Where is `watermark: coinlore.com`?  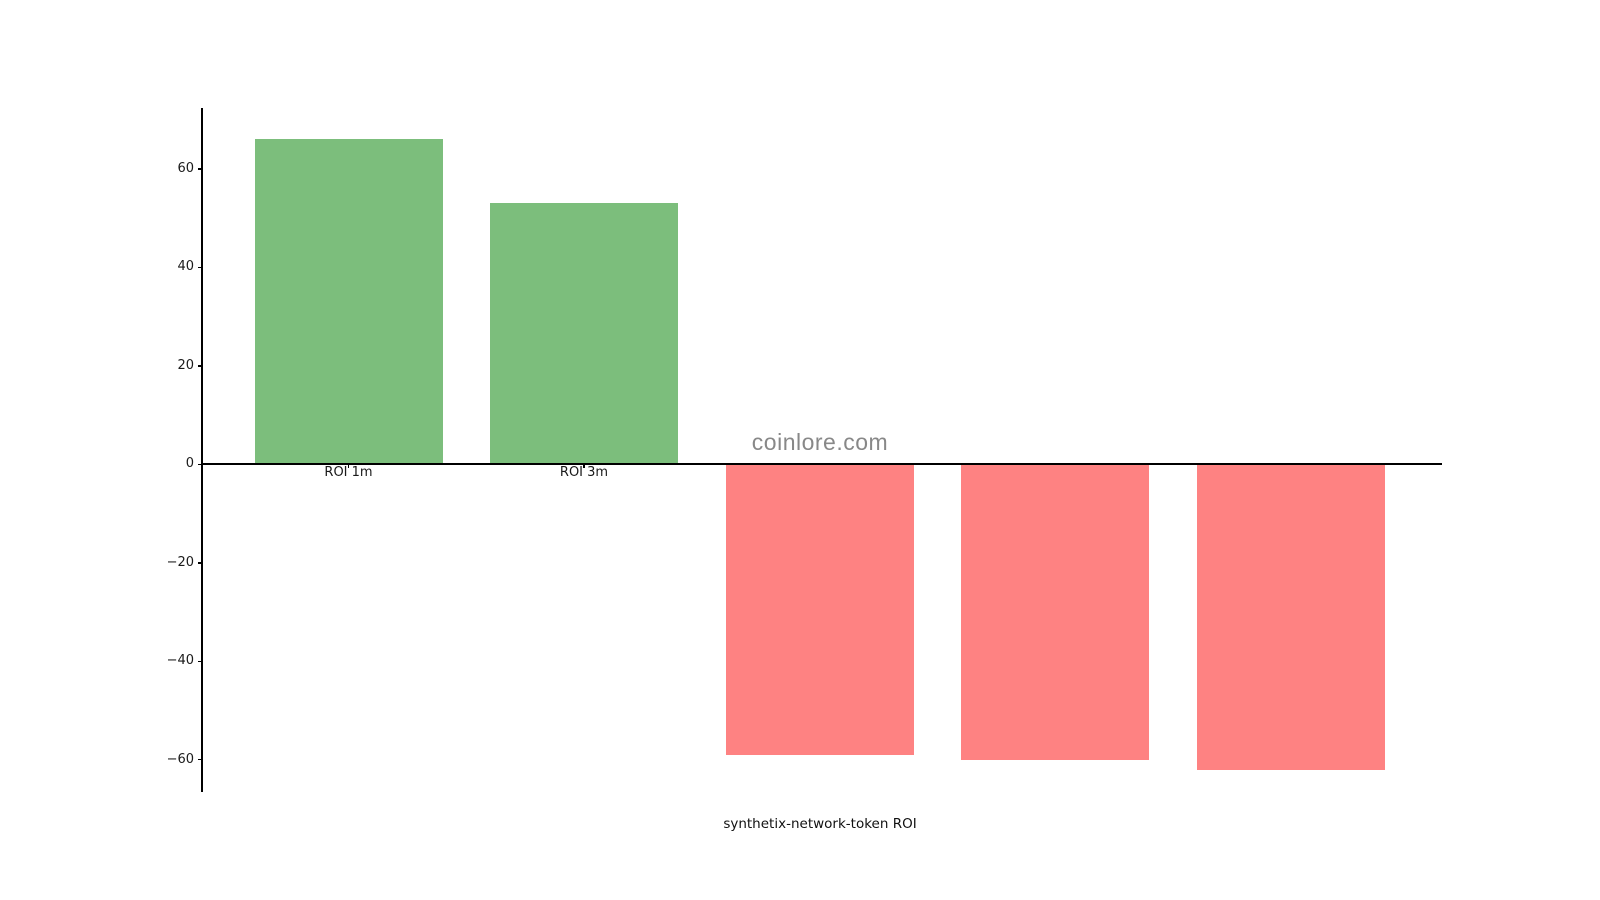 watermark: coinlore.com is located at coordinates (820, 442).